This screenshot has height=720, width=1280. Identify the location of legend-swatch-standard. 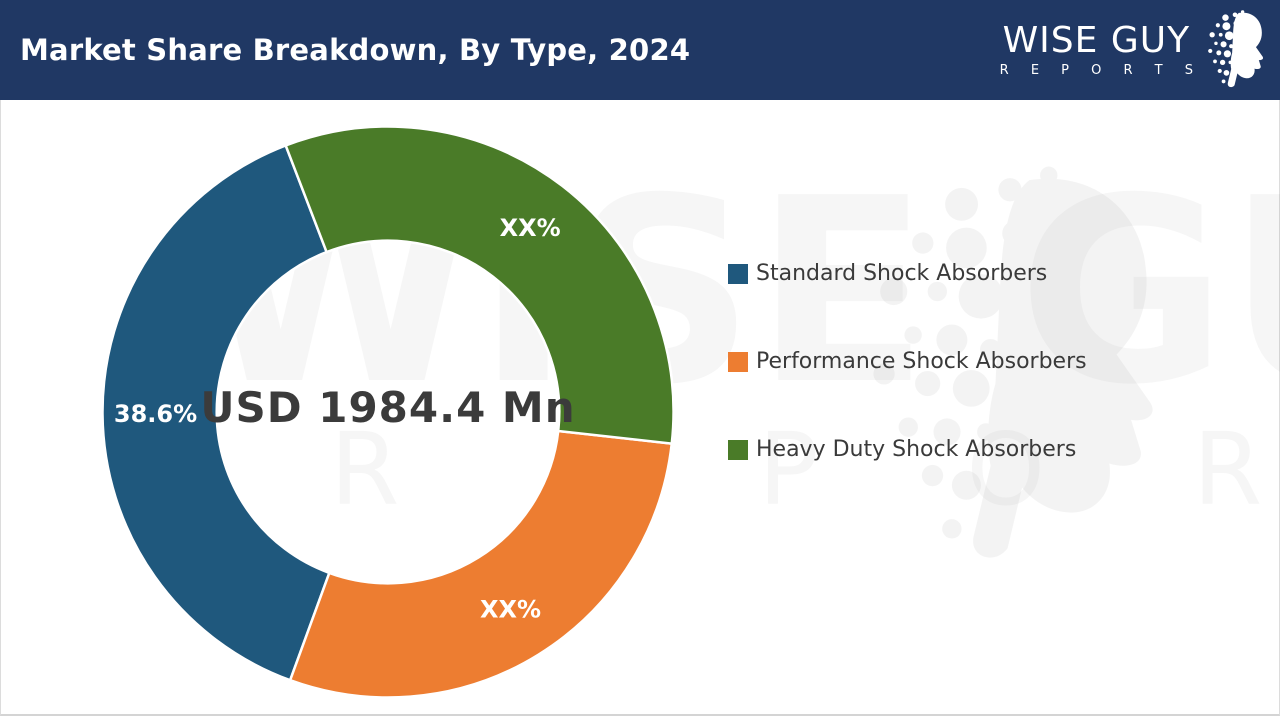
(738, 274).